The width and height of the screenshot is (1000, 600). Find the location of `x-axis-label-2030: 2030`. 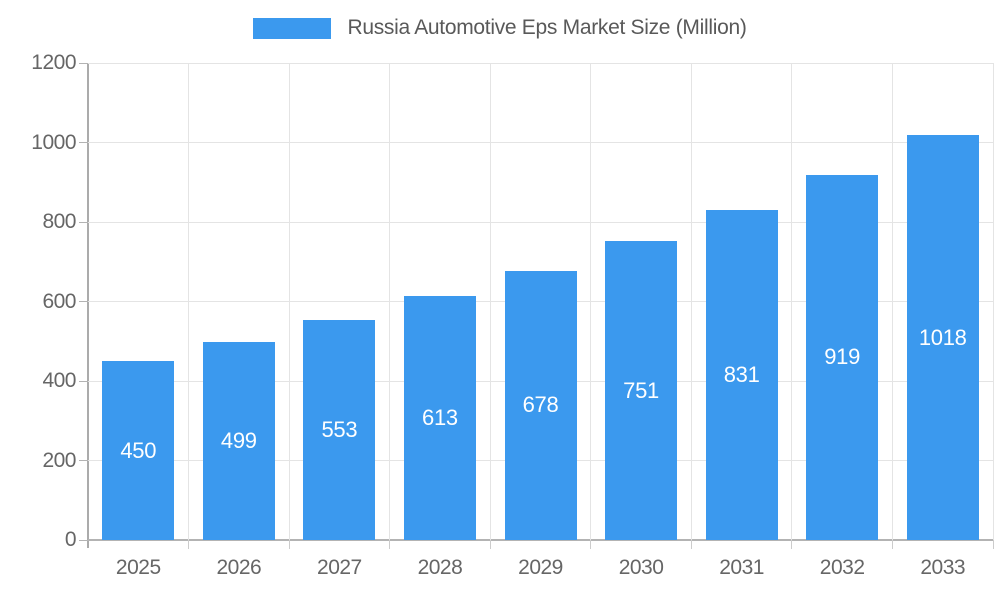

x-axis-label-2030: 2030 is located at coordinates (641, 567).